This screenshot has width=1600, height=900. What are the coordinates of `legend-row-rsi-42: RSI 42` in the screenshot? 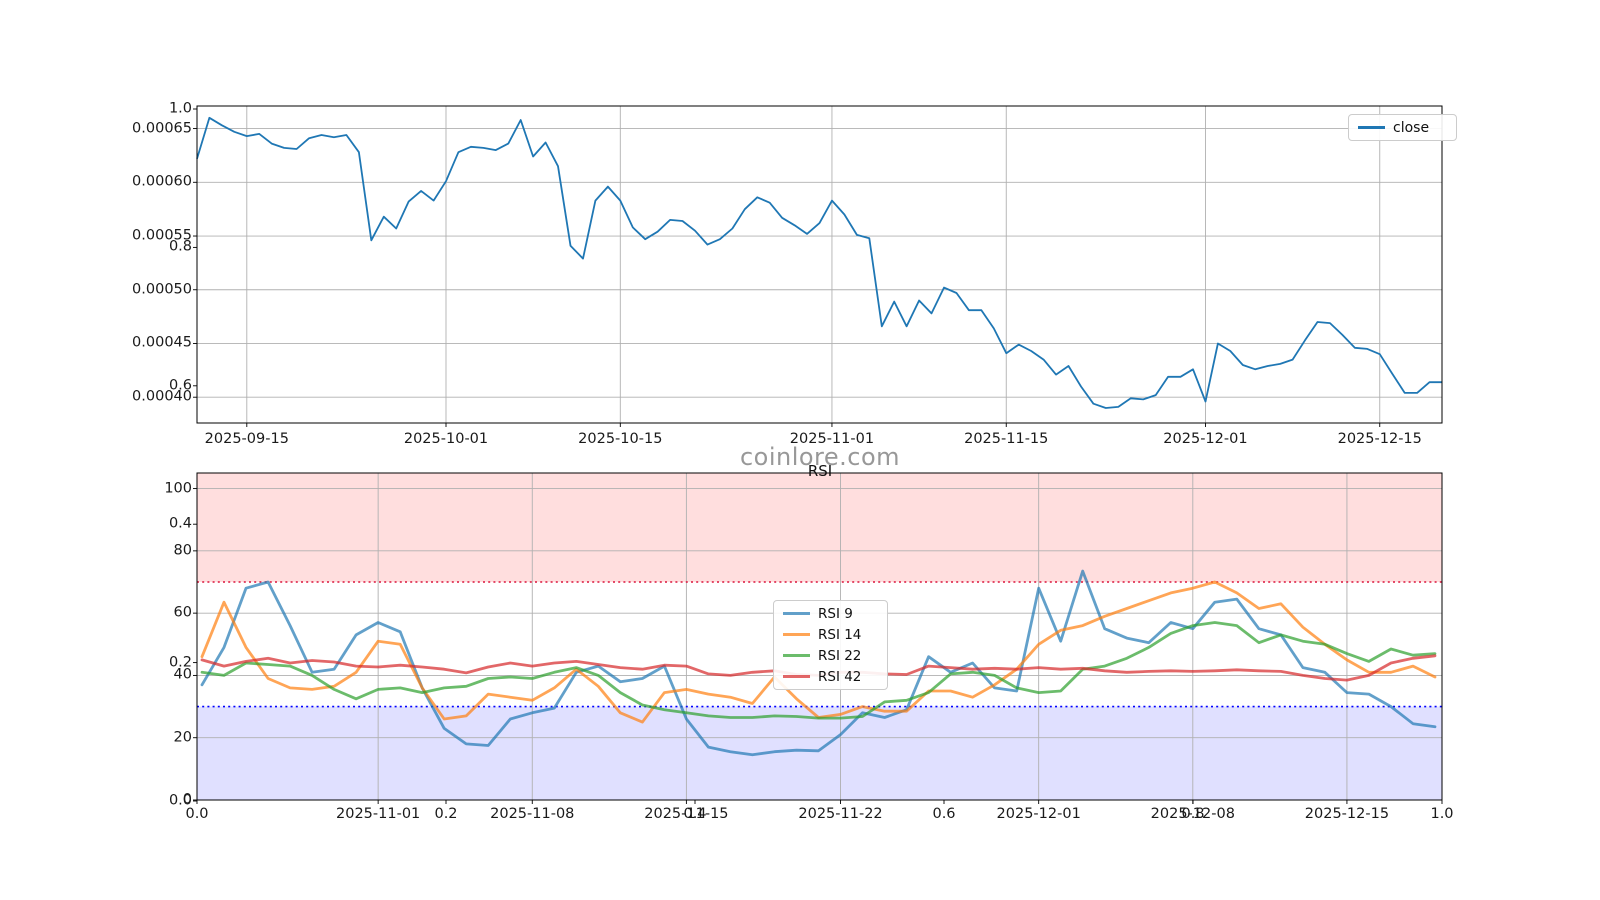 It's located at (830, 676).